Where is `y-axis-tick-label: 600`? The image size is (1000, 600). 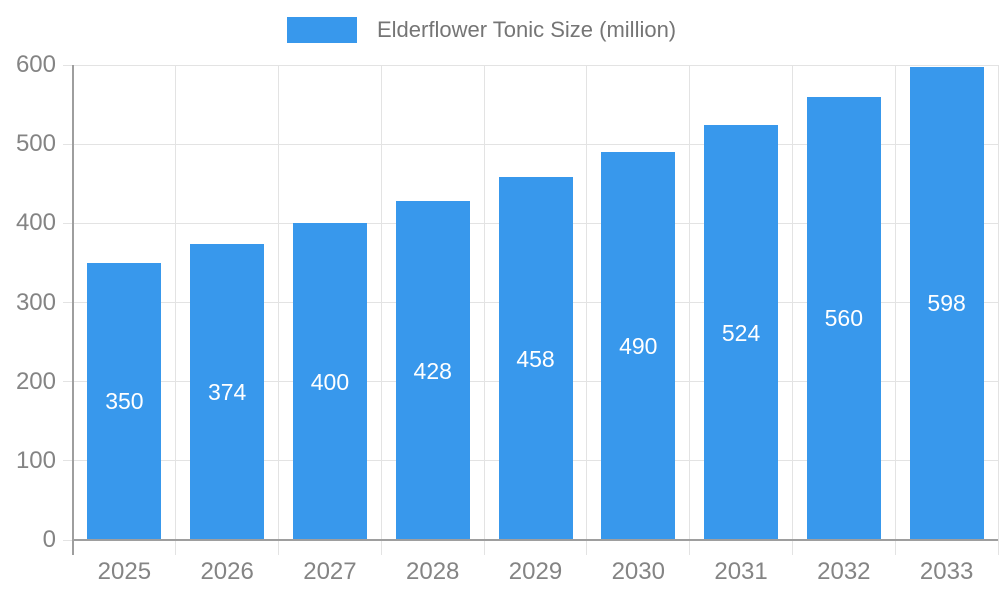
y-axis-tick-label: 600 is located at coordinates (35, 64).